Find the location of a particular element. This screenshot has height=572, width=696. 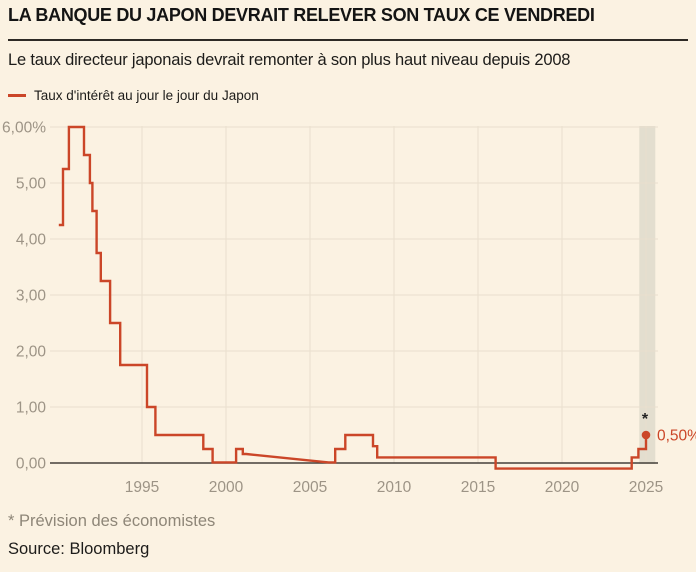

x-tick-label: 2015 is located at coordinates (478, 487).